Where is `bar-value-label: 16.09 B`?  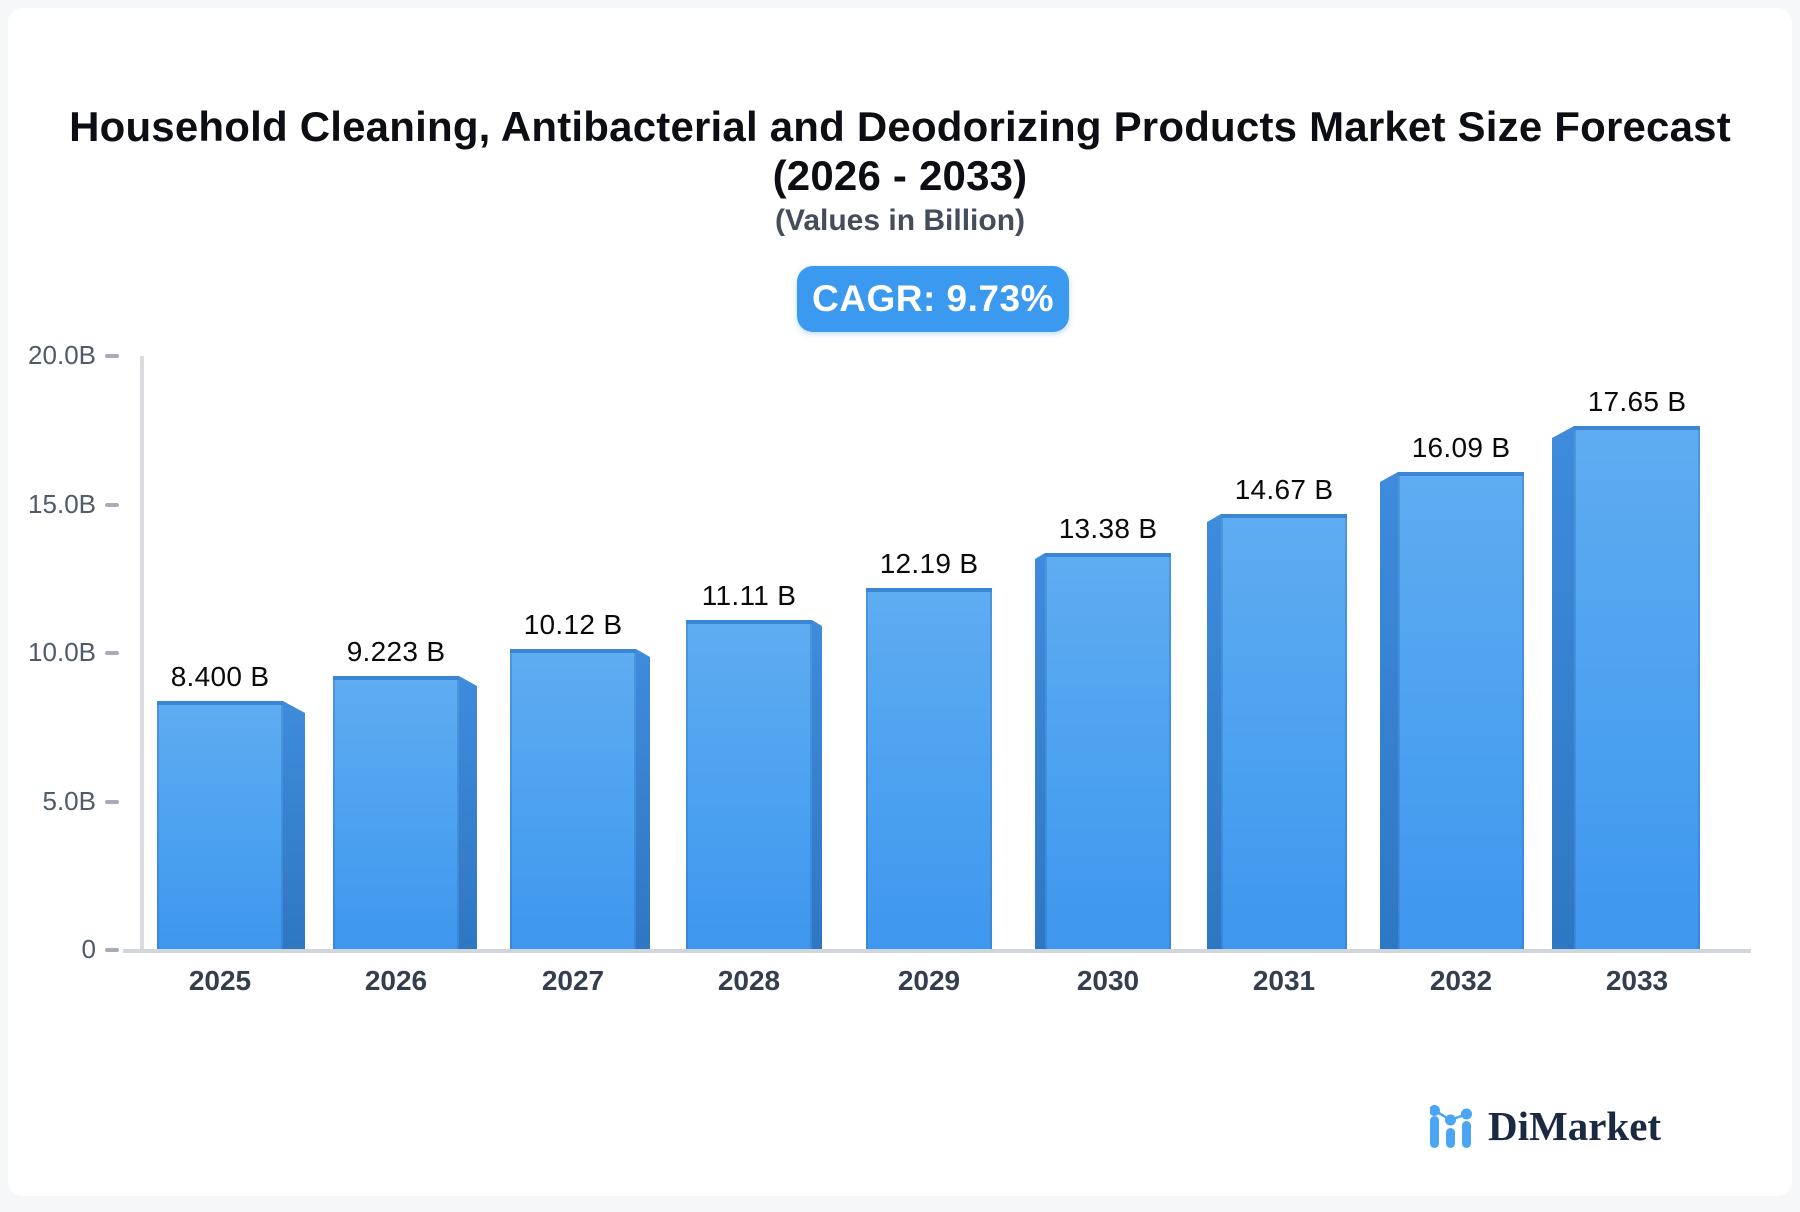 bar-value-label: 16.09 B is located at coordinates (1461, 447).